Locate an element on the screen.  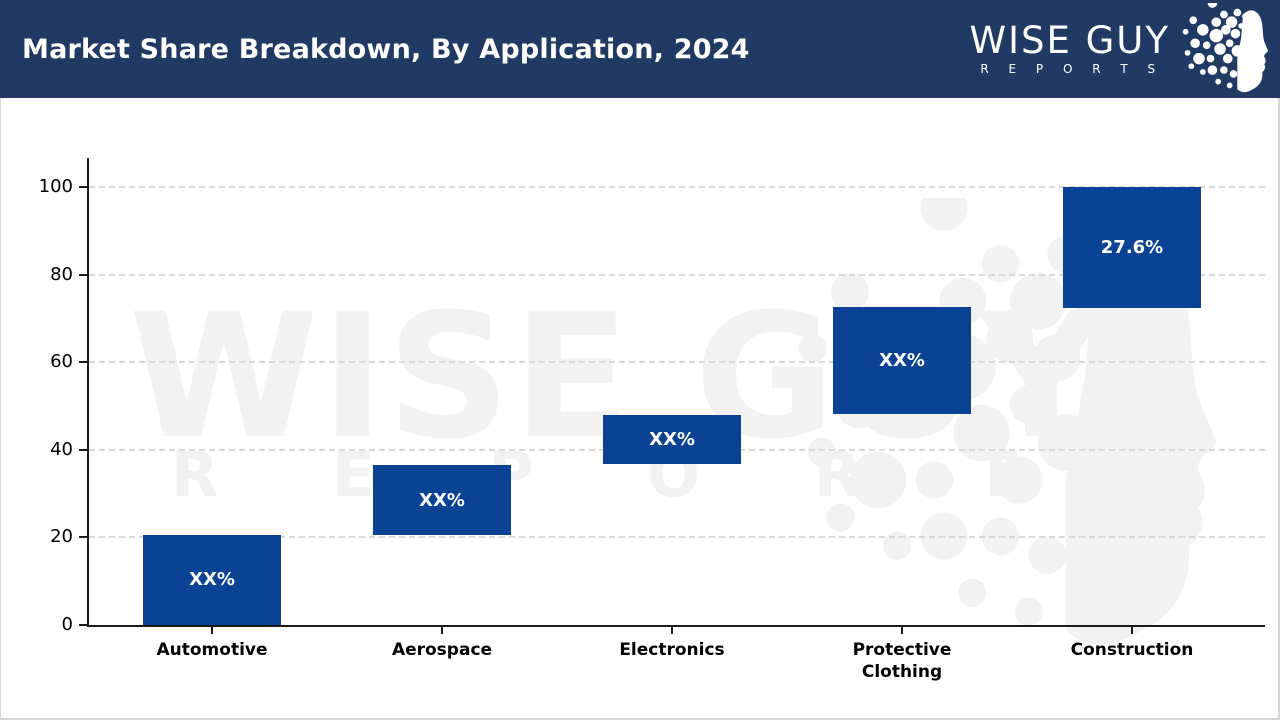
y-tick-label: 40 is located at coordinates (61, 449).